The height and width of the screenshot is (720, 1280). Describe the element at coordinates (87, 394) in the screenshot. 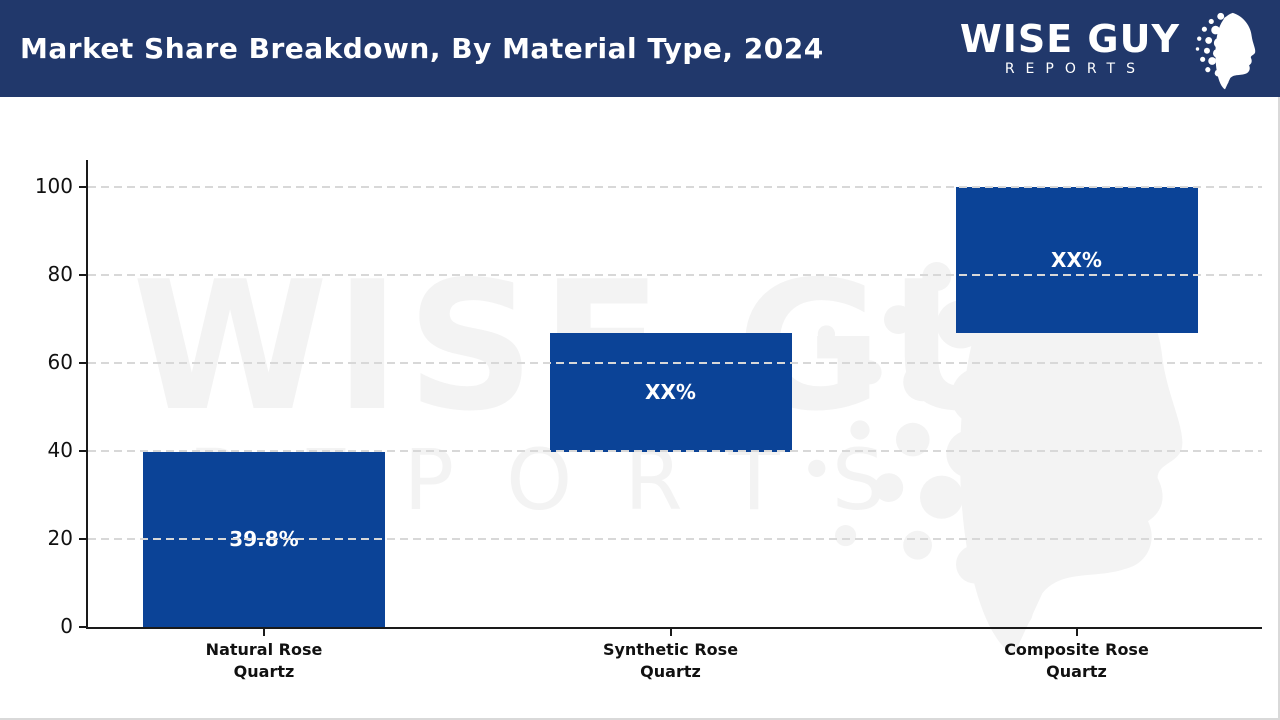

I see `y-axis` at that location.